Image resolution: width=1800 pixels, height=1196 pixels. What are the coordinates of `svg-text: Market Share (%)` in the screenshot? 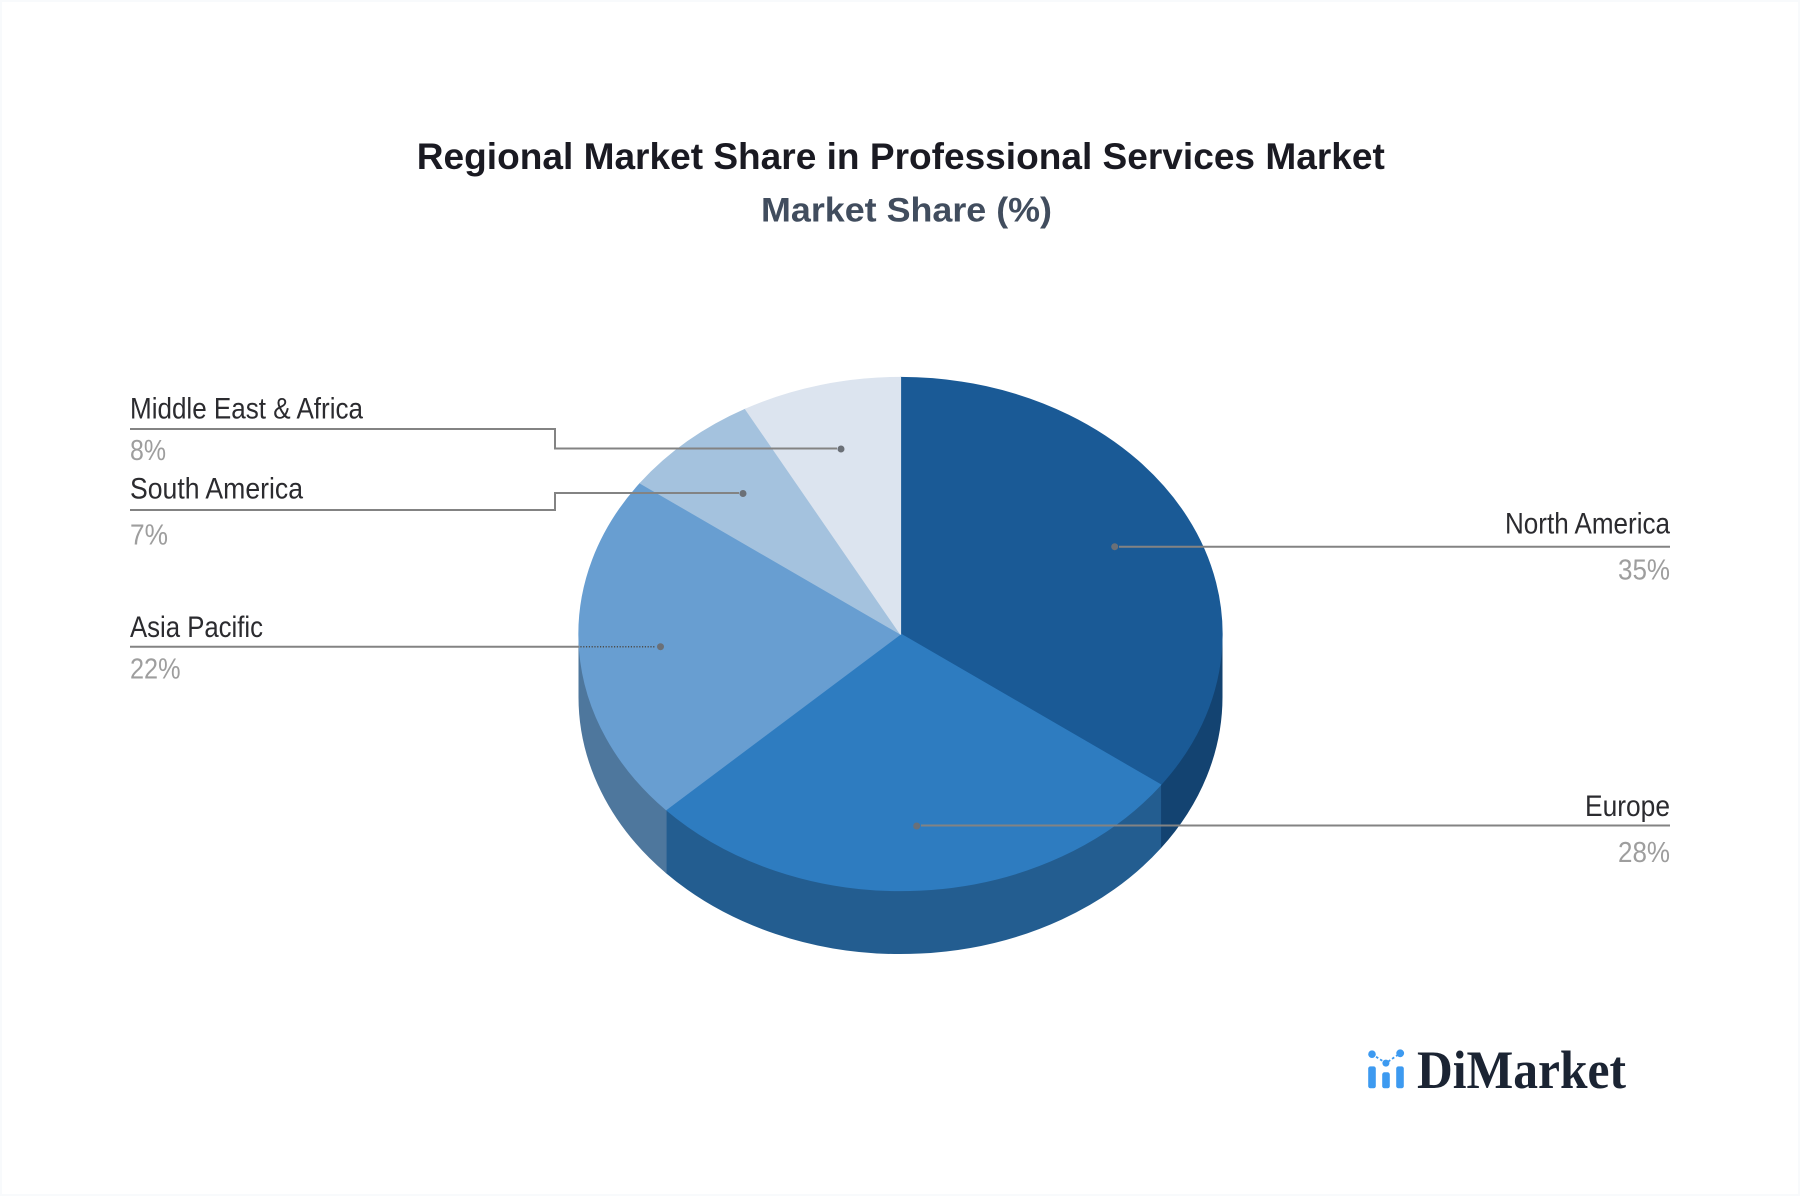 It's located at (906, 210).